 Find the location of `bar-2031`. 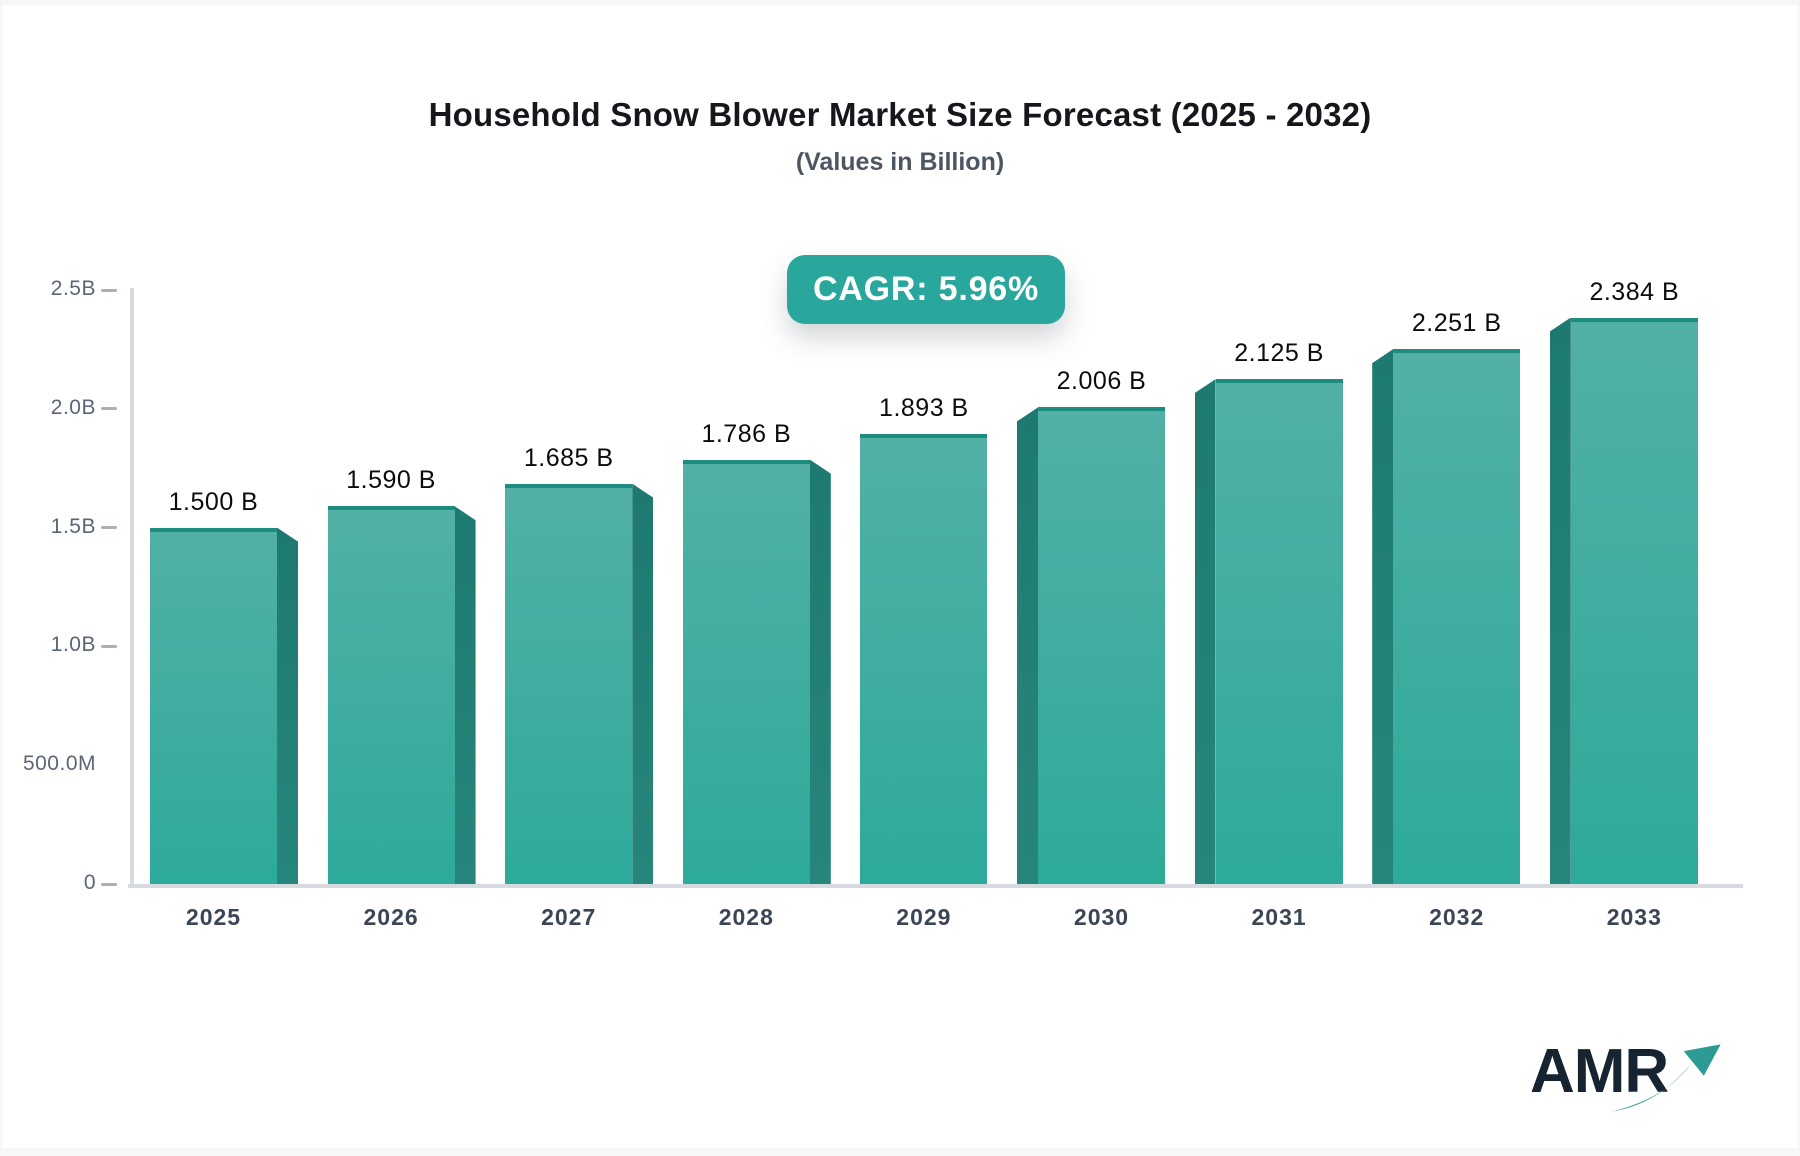

bar-2031 is located at coordinates (1279, 631).